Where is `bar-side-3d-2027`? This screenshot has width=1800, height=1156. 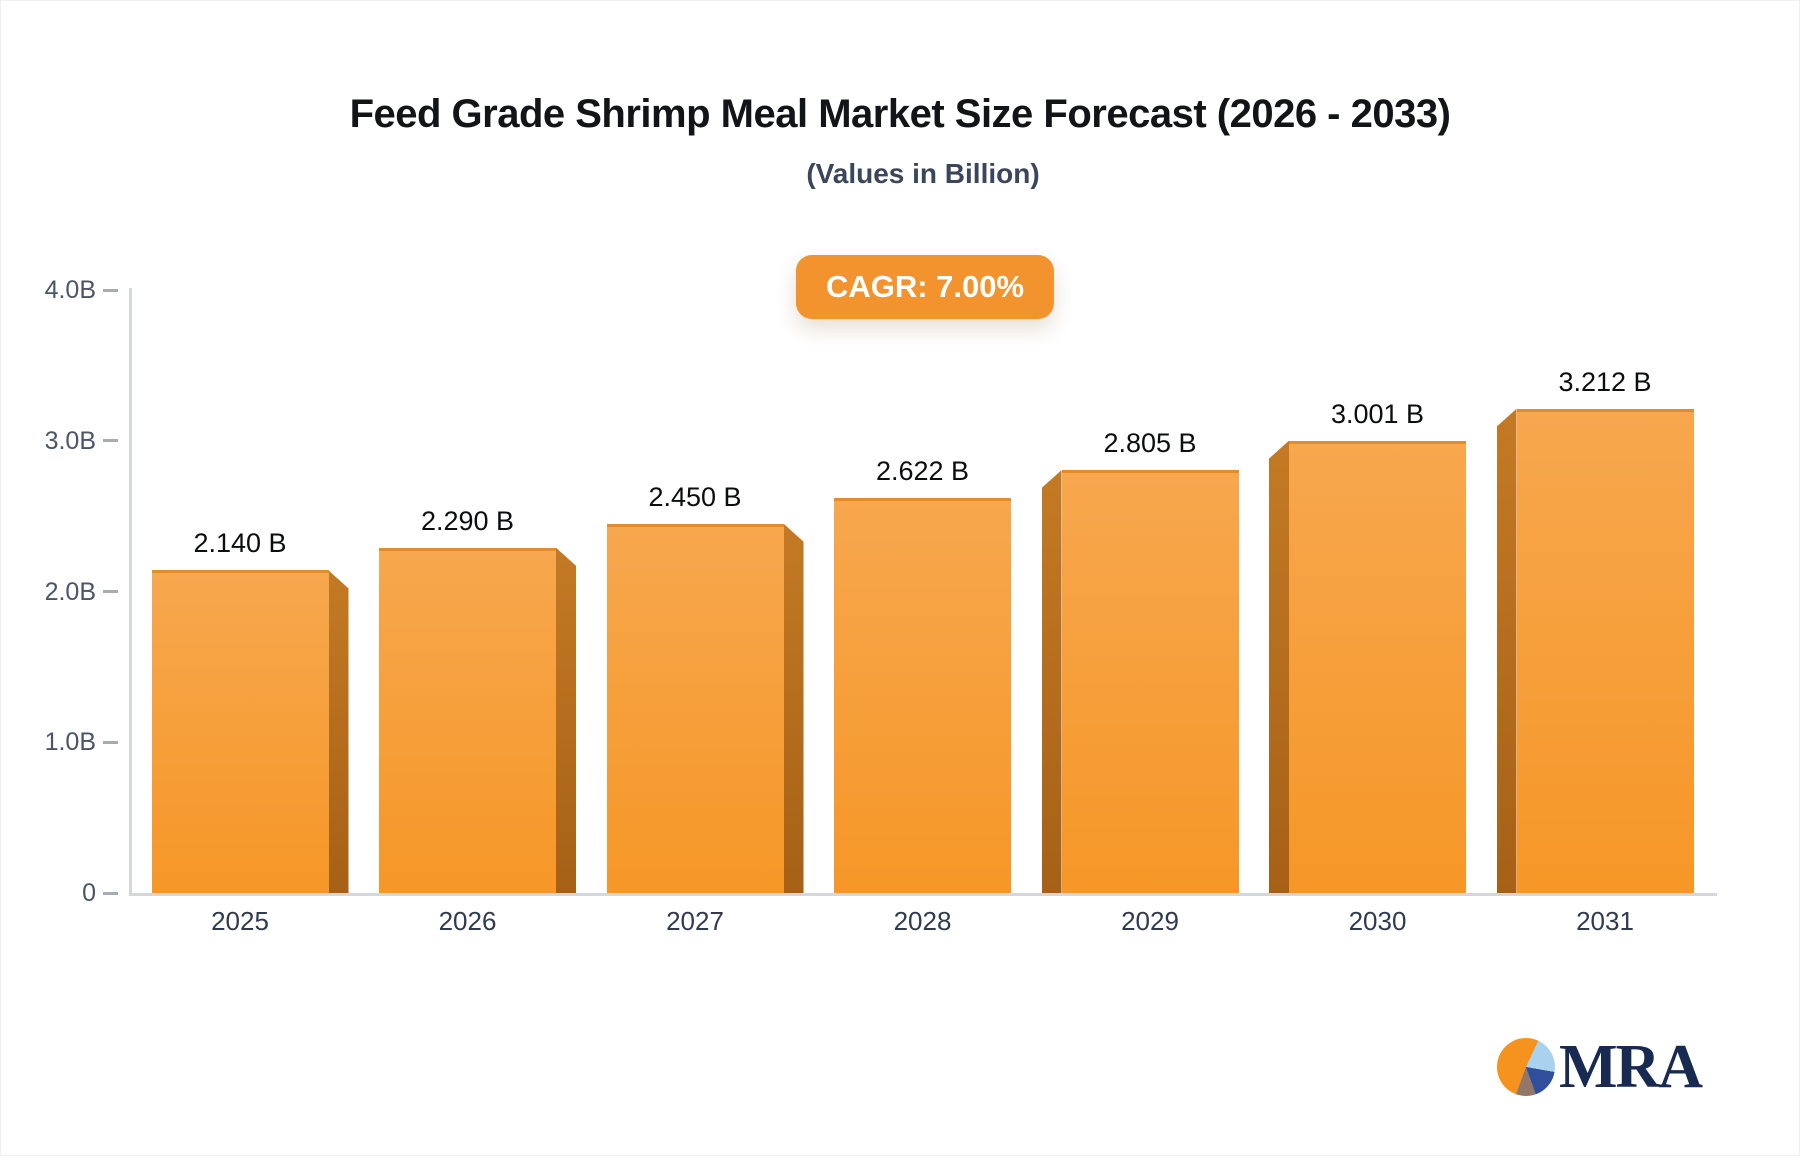 bar-side-3d-2027 is located at coordinates (793, 708).